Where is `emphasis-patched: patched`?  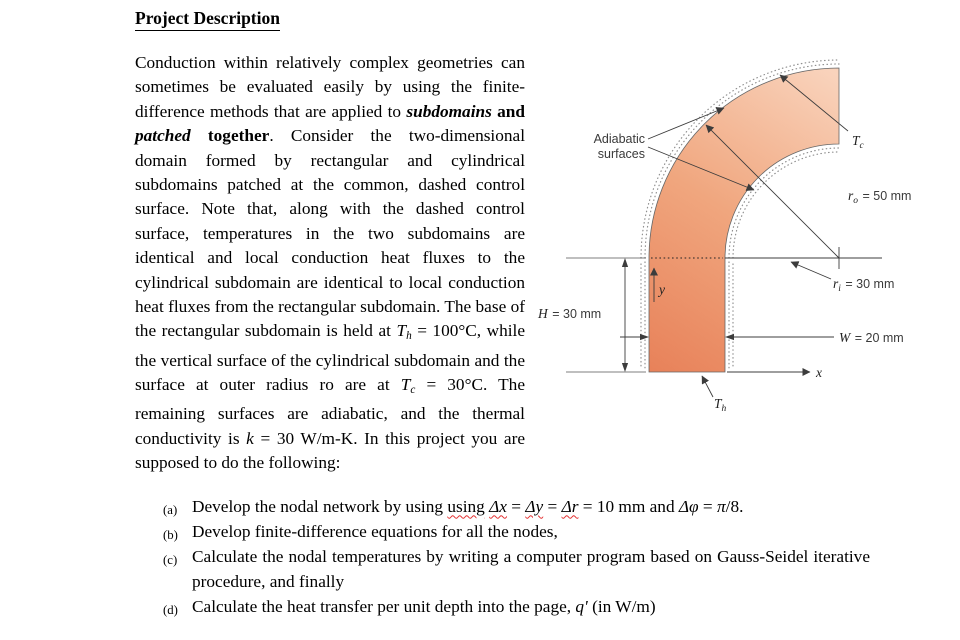 emphasis-patched: patched is located at coordinates (163, 136).